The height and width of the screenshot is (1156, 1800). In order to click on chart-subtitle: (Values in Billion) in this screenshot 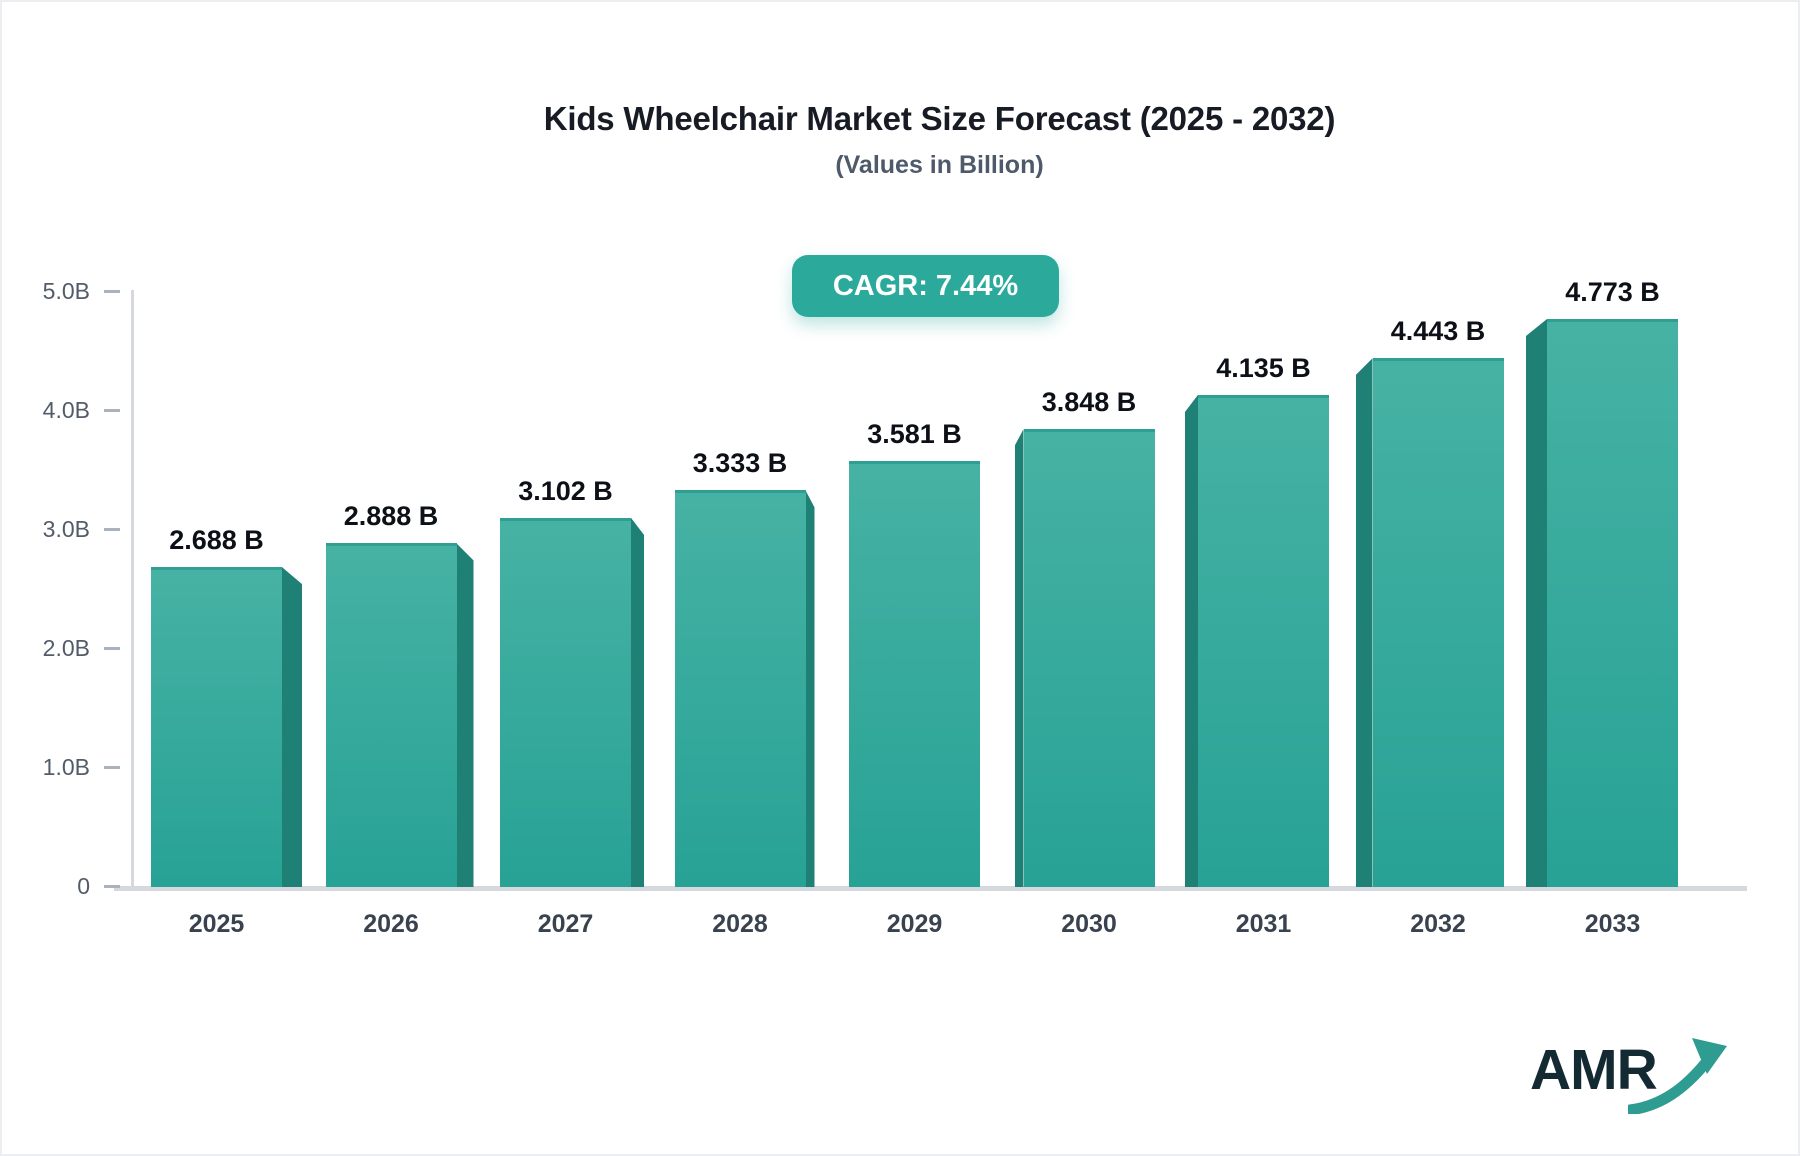, I will do `click(939, 165)`.